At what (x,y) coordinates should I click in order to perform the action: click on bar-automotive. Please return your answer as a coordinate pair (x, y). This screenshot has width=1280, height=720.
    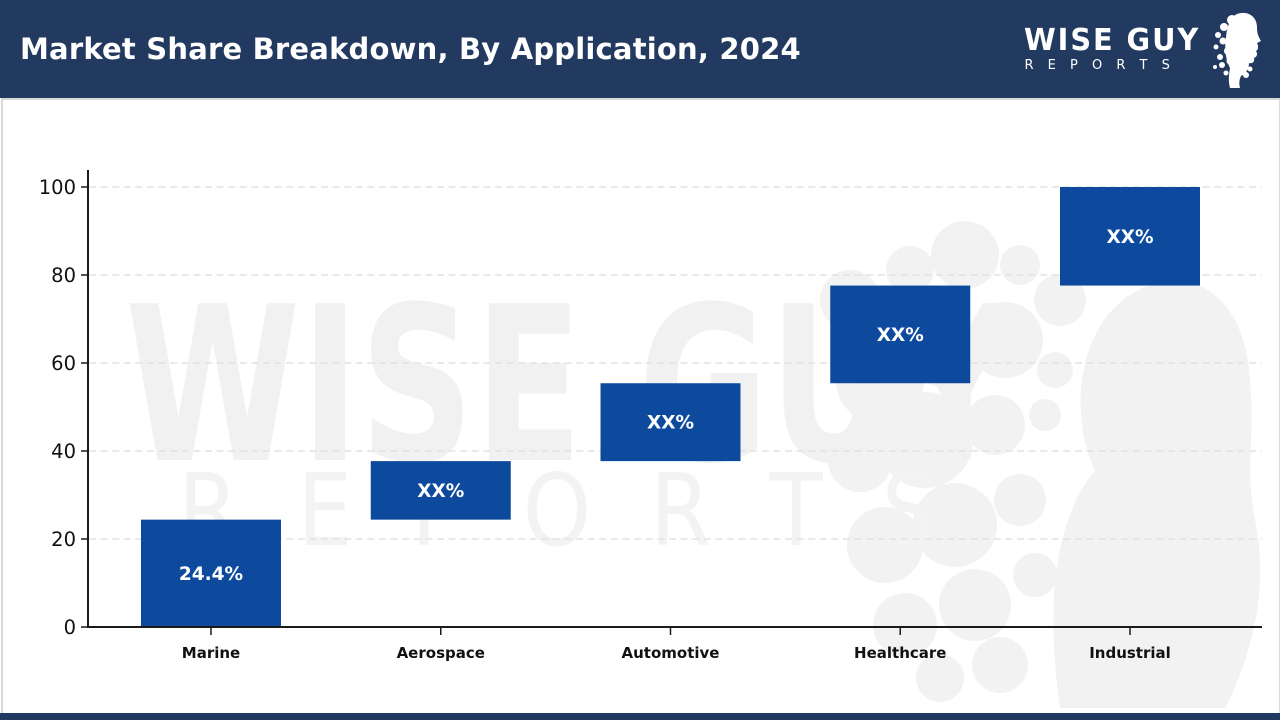
    Looking at the image, I should click on (670, 422).